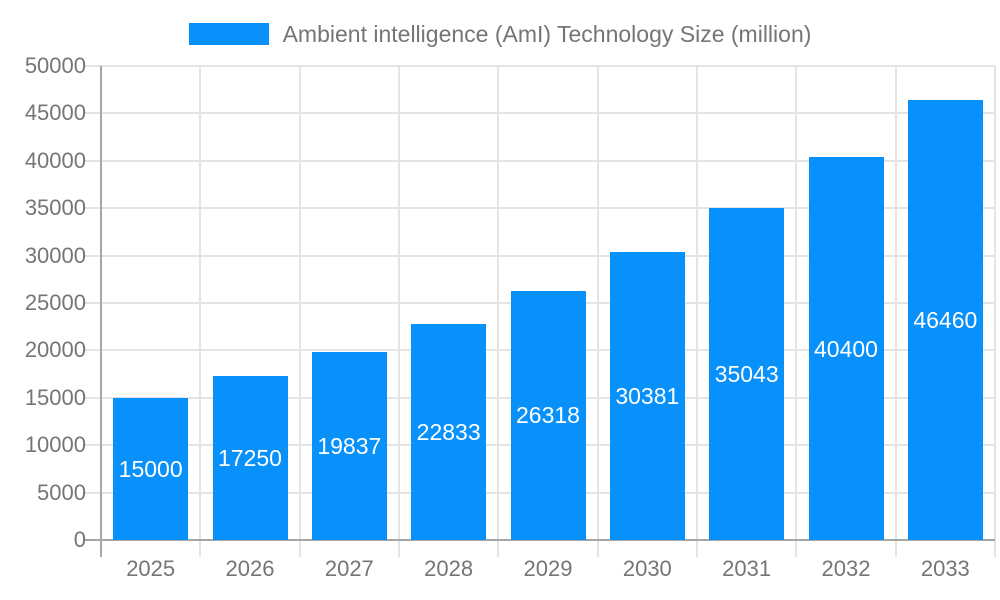  I want to click on bar-value-label: 17250, so click(250, 458).